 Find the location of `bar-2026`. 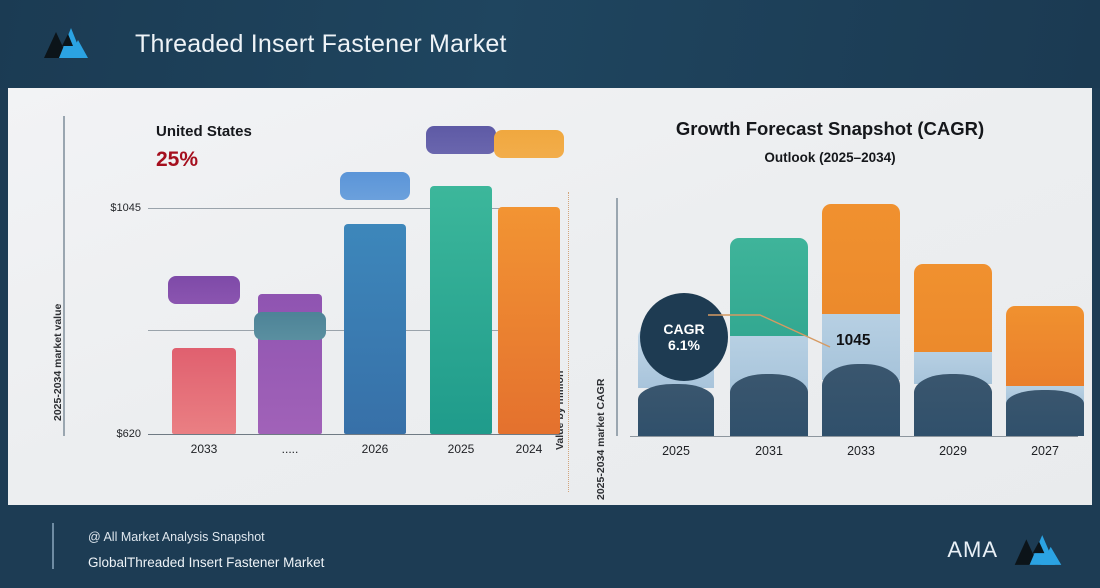

bar-2026 is located at coordinates (375, 329).